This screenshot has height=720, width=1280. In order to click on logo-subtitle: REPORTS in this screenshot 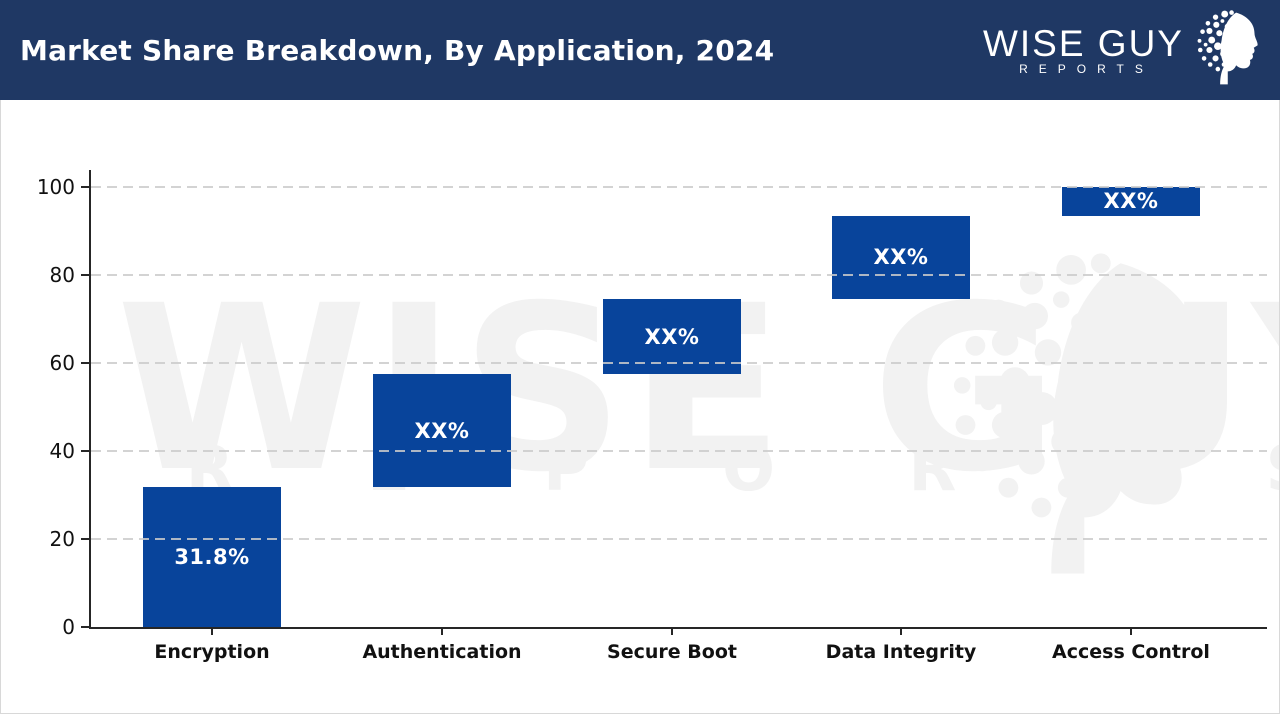, I will do `click(1086, 69)`.